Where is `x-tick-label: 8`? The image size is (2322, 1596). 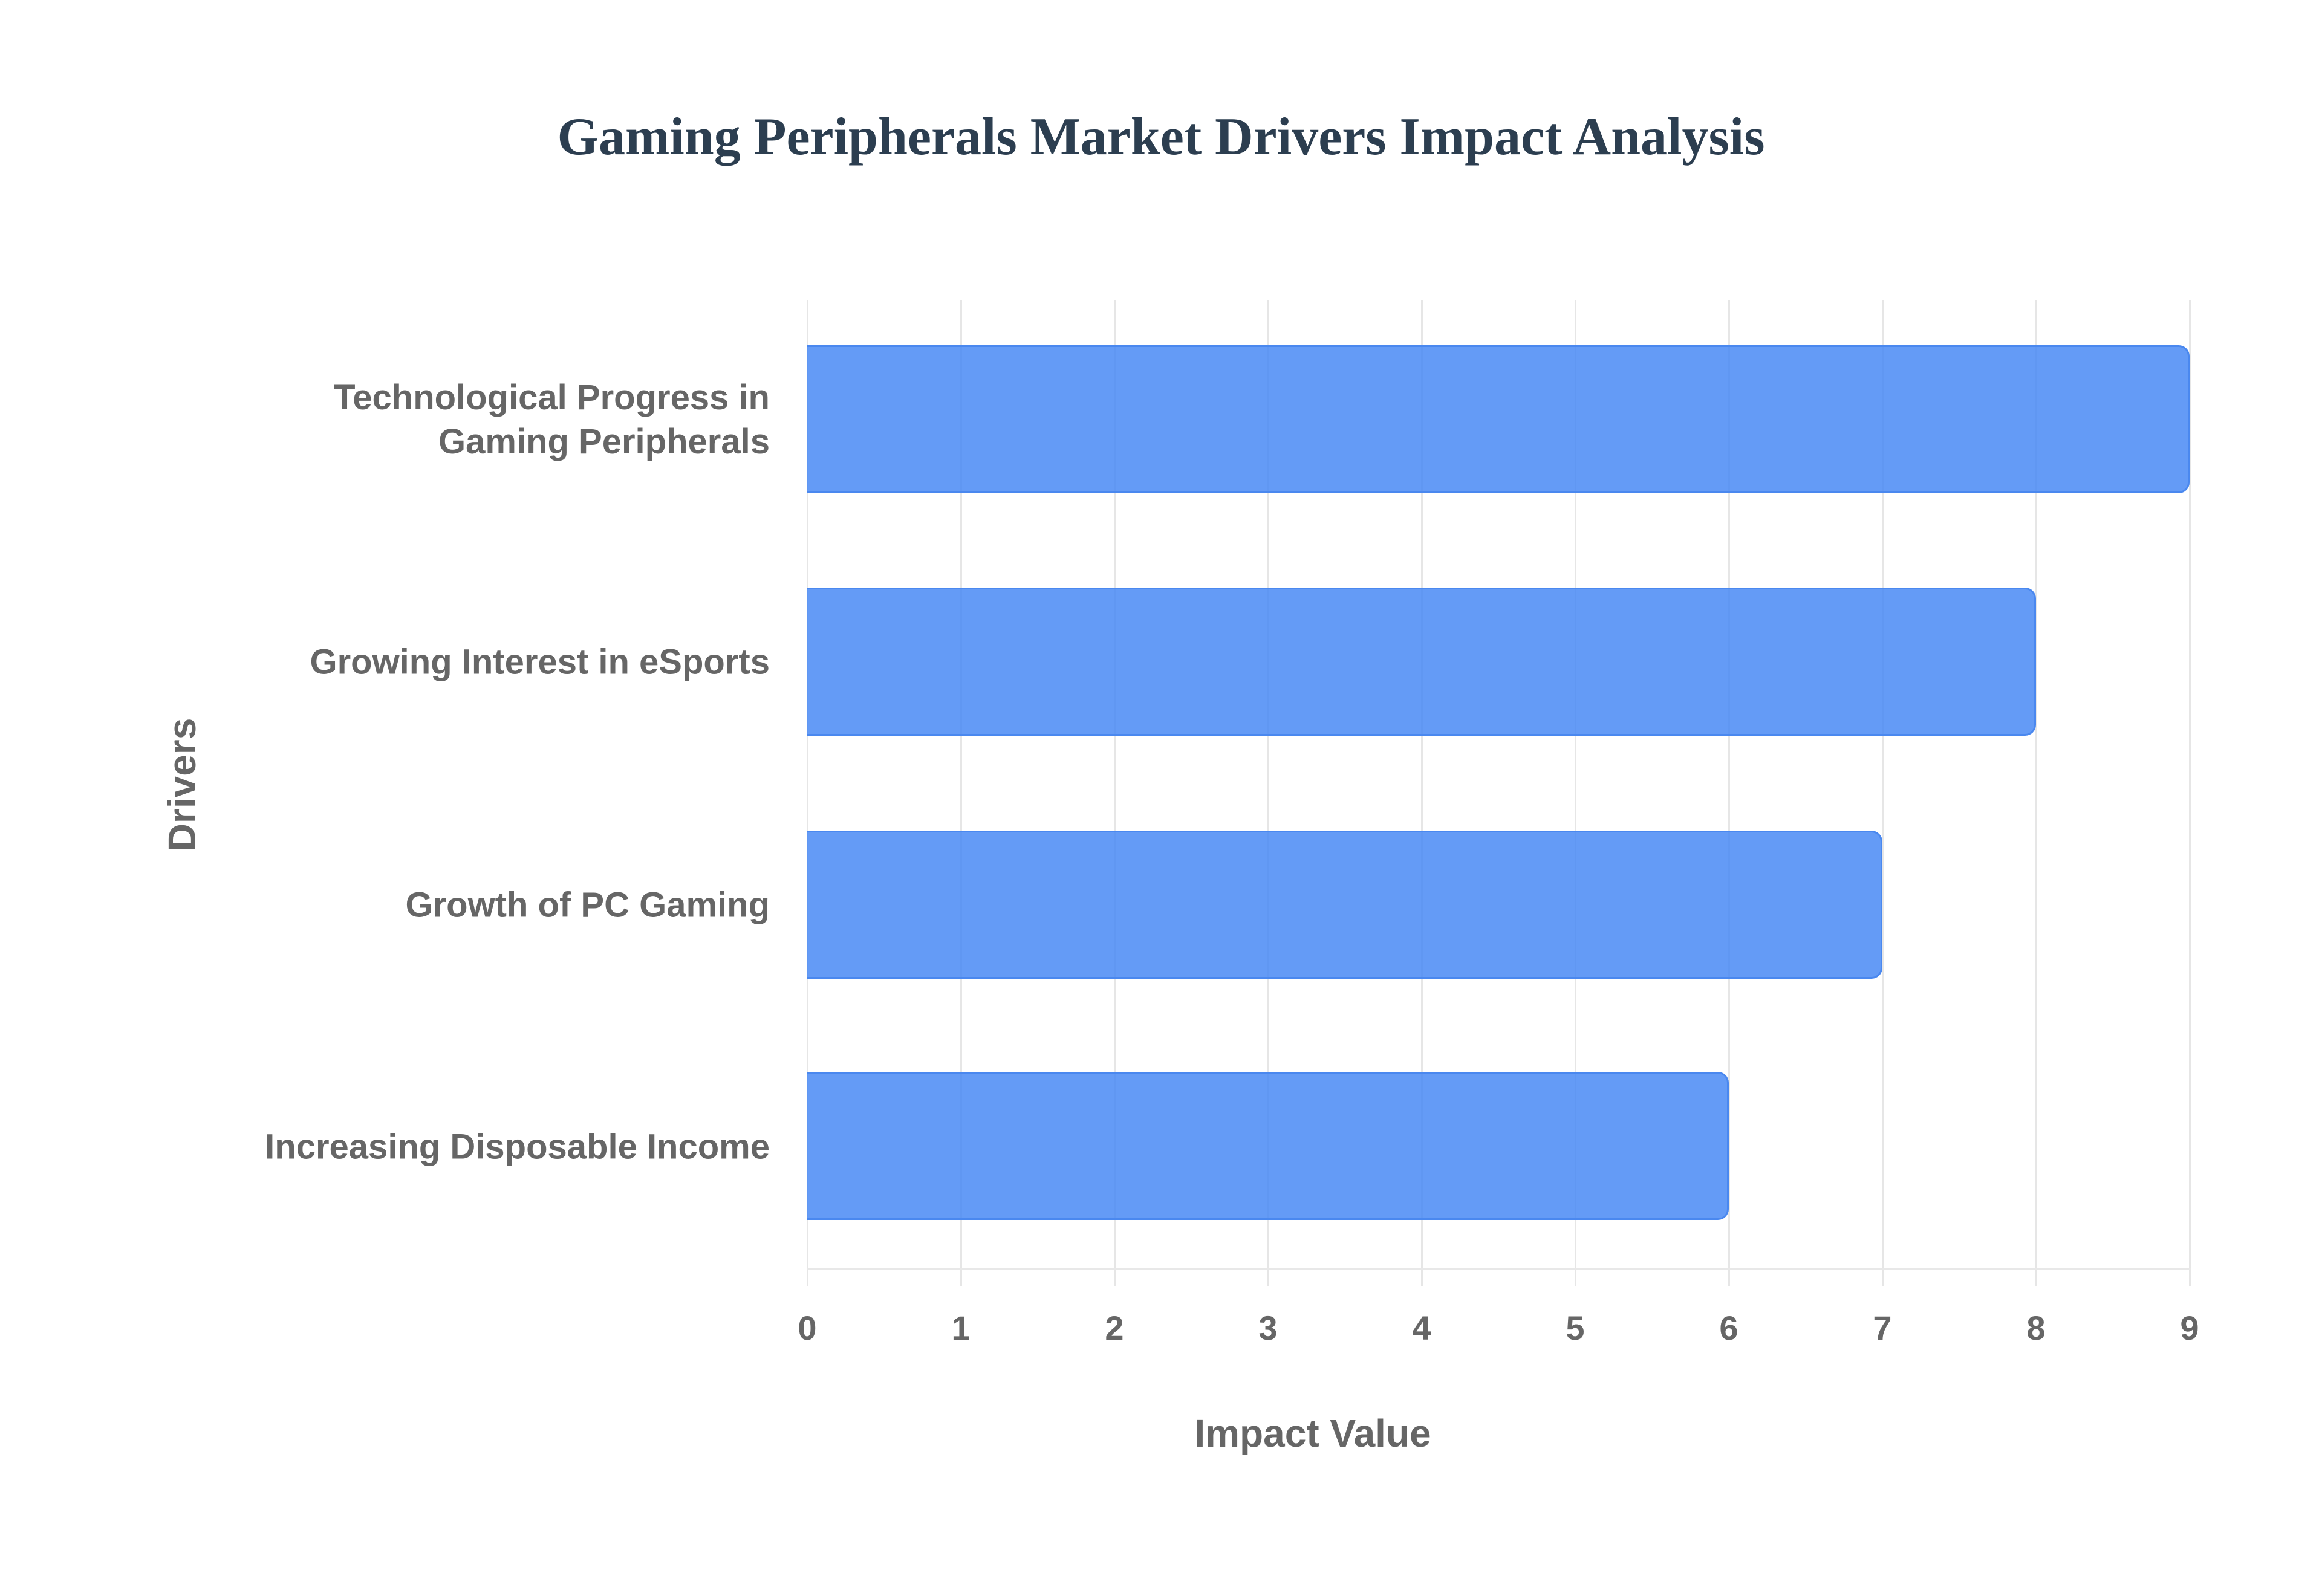 x-tick-label: 8 is located at coordinates (2036, 1328).